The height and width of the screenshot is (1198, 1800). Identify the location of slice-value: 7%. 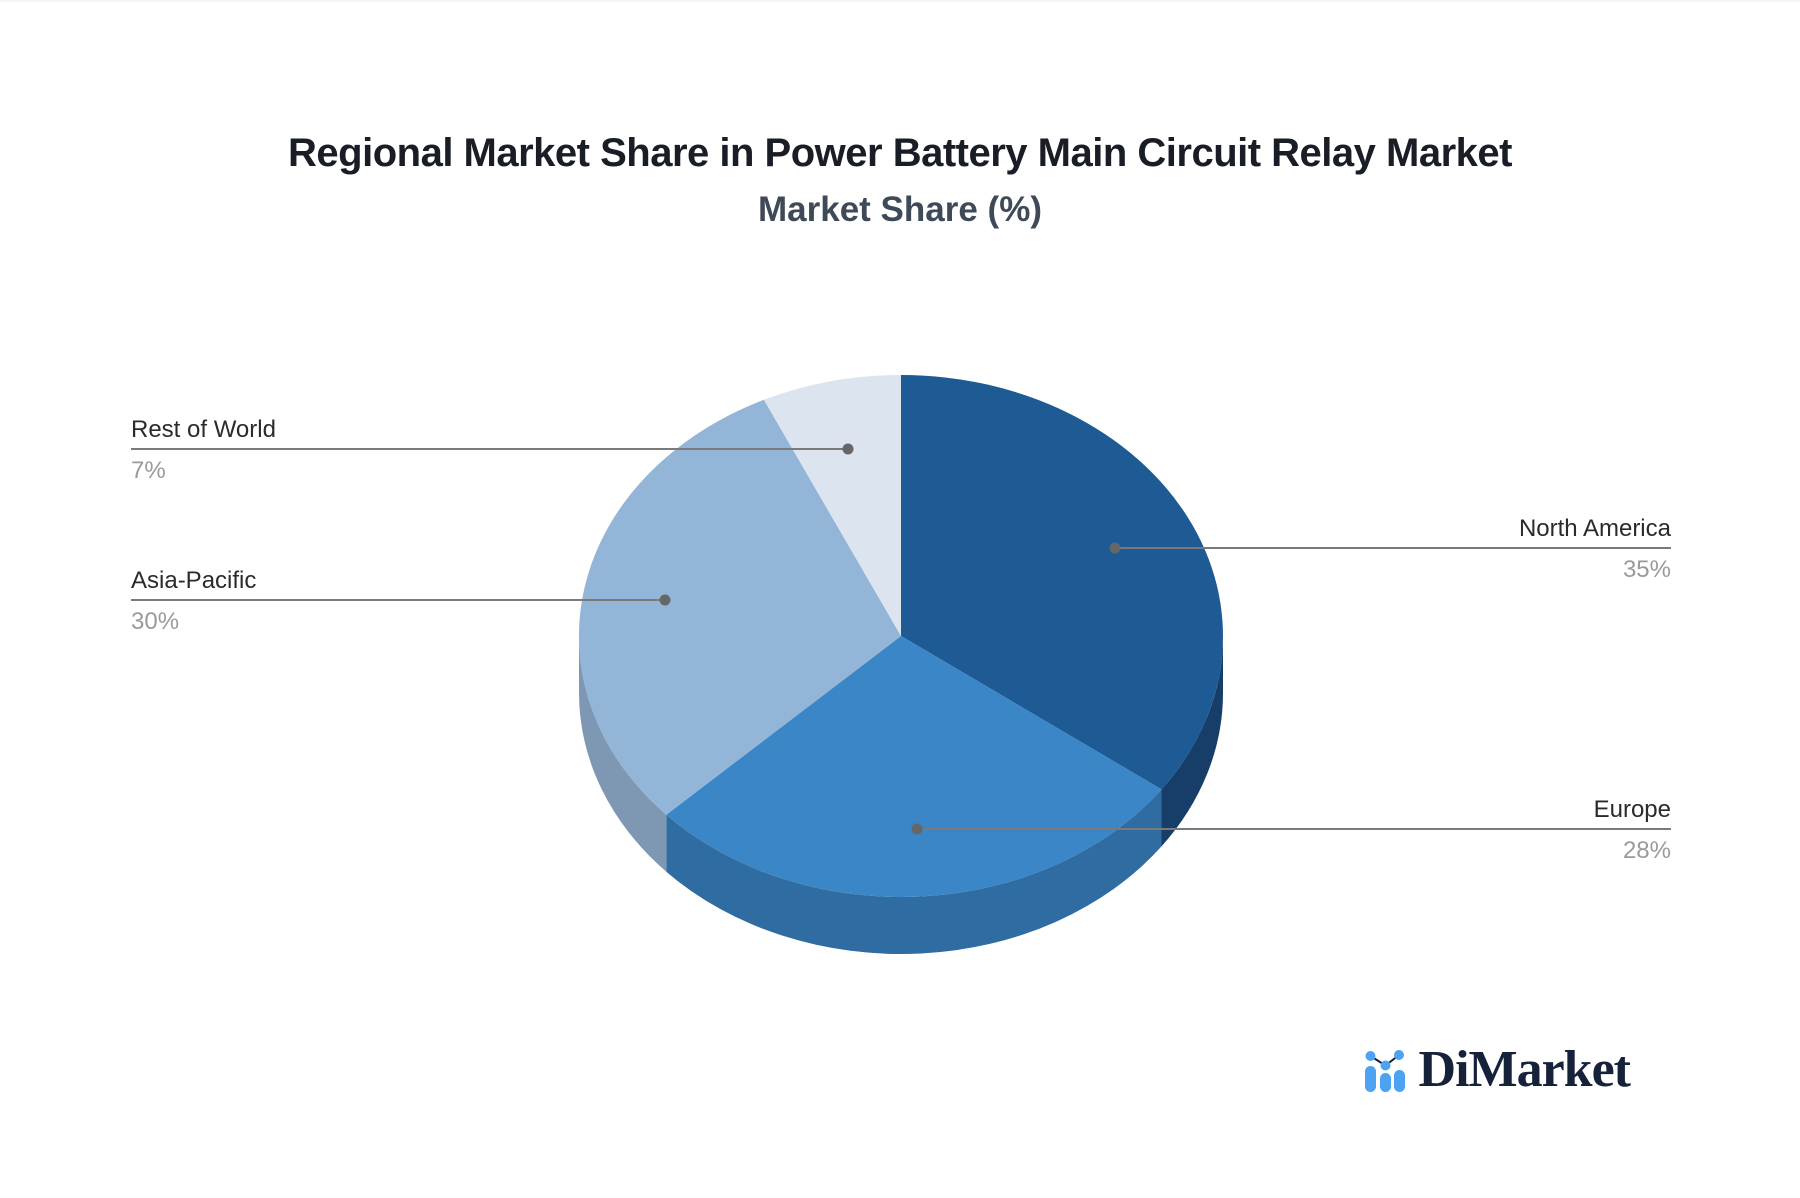
(148, 470).